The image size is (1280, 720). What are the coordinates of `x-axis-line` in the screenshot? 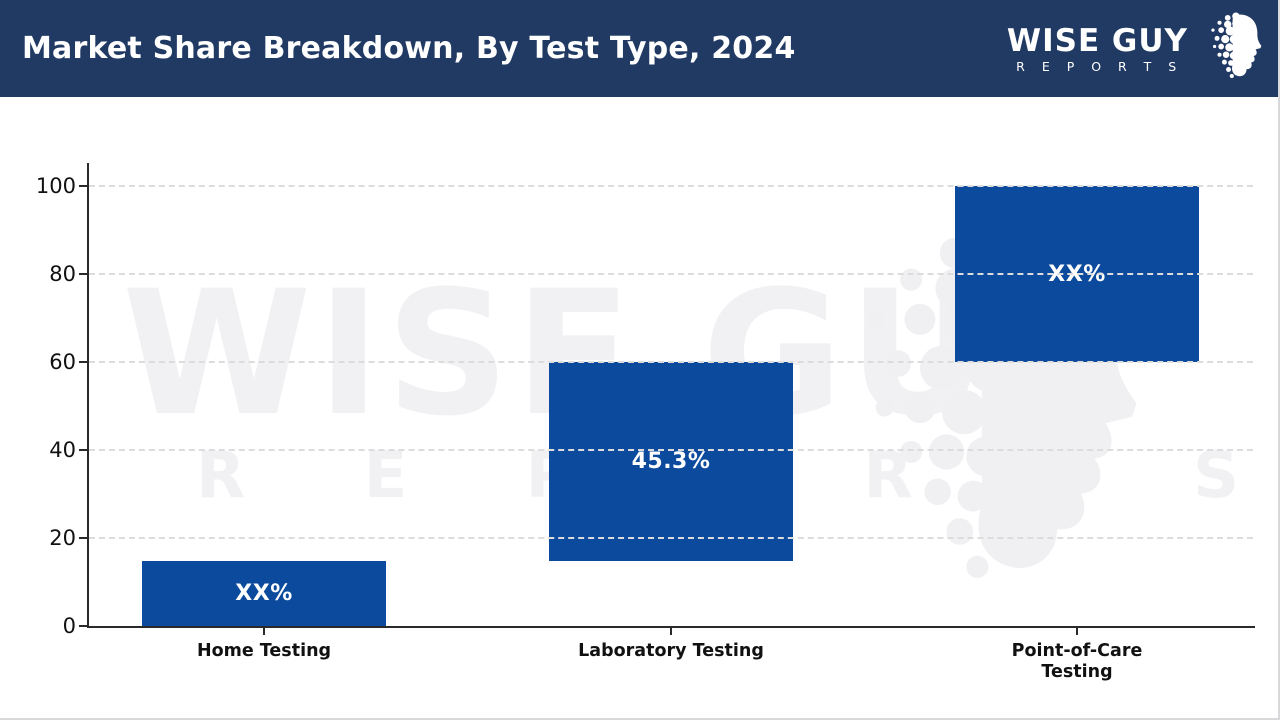 It's located at (671, 627).